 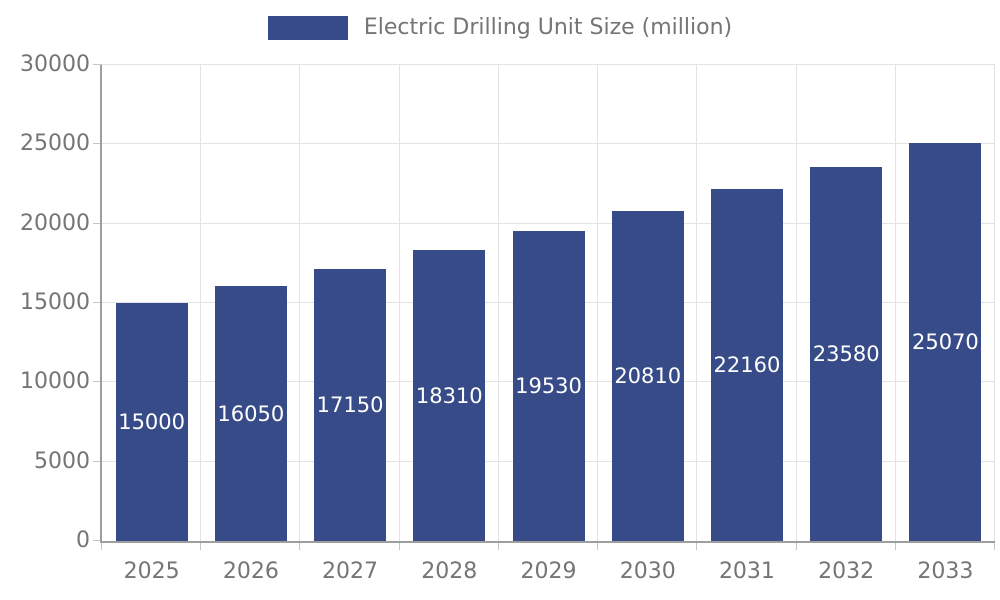 What do you see at coordinates (647, 571) in the screenshot?
I see `x-tick-label: 2030` at bounding box center [647, 571].